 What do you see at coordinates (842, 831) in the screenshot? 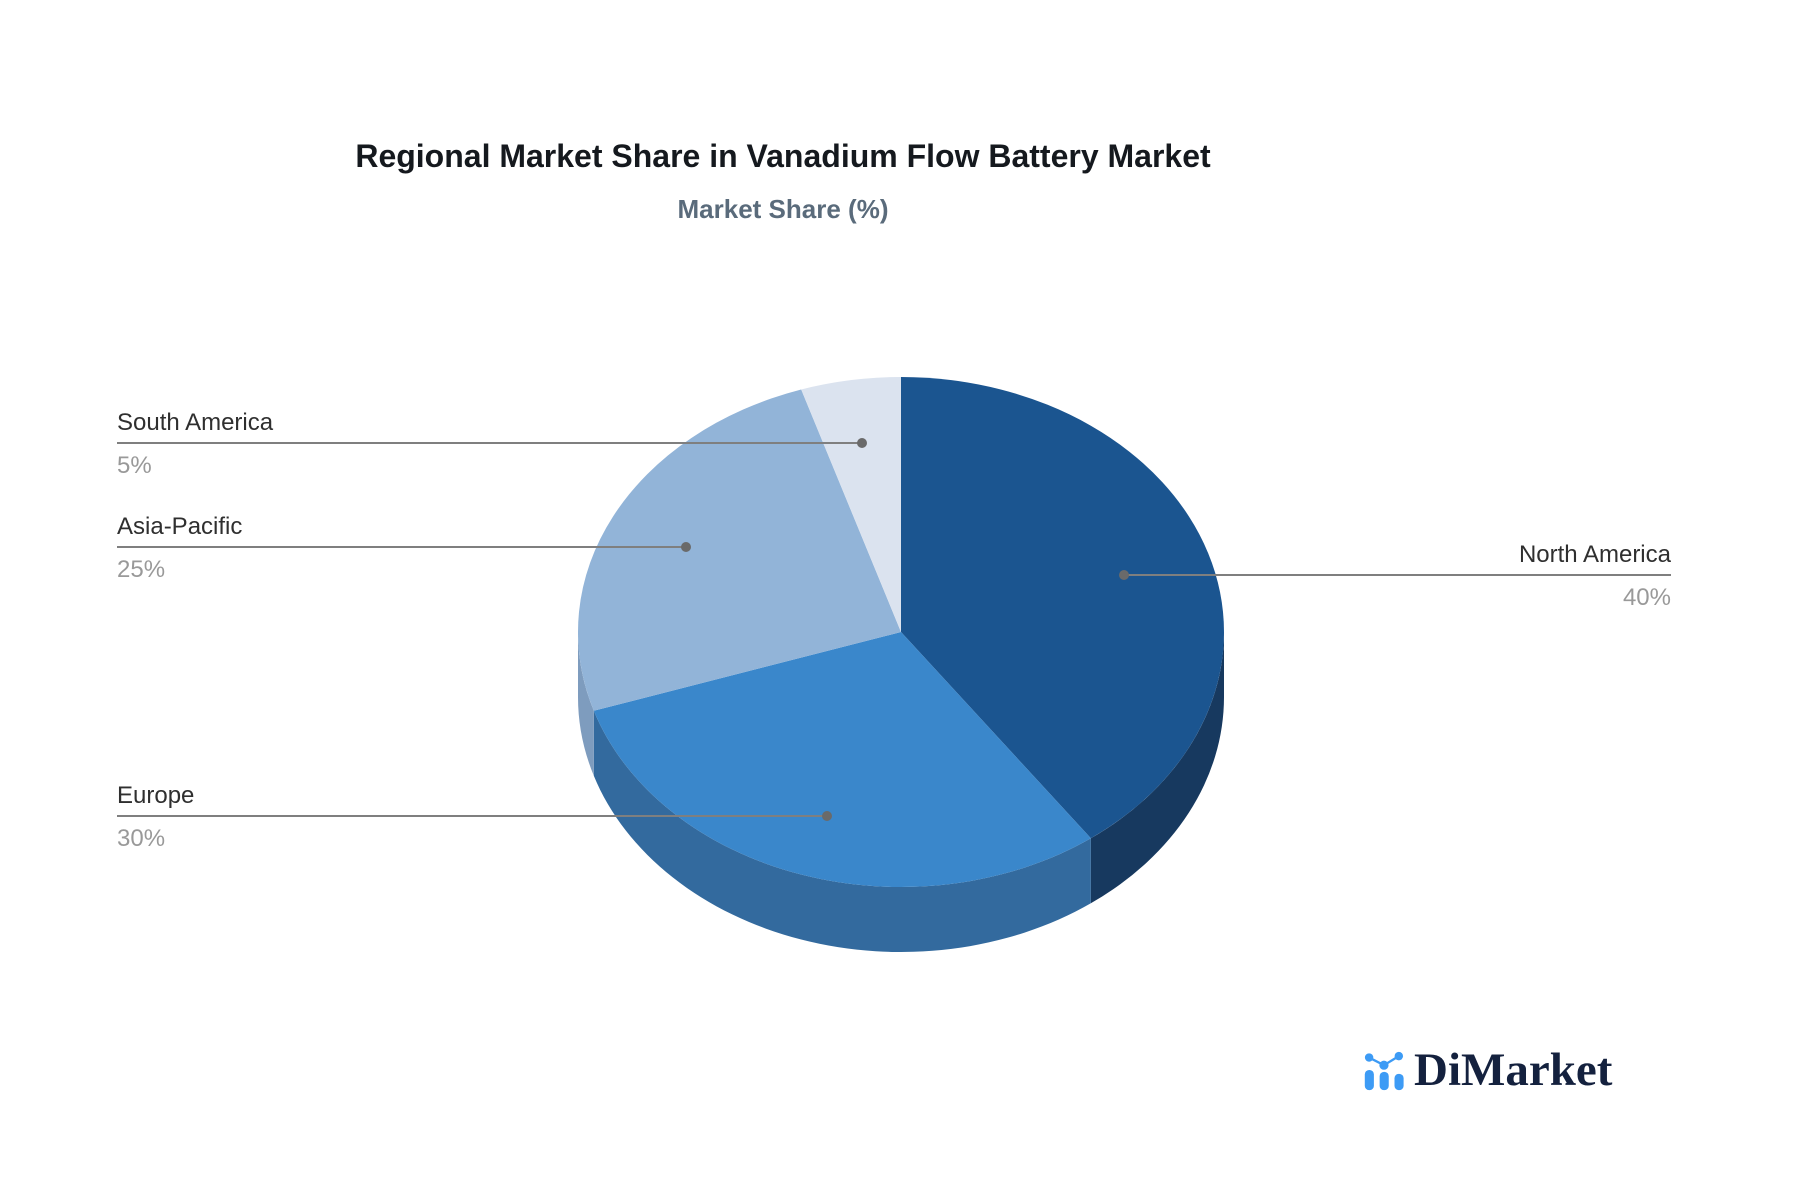
I see `pie-slice-side-europe` at bounding box center [842, 831].